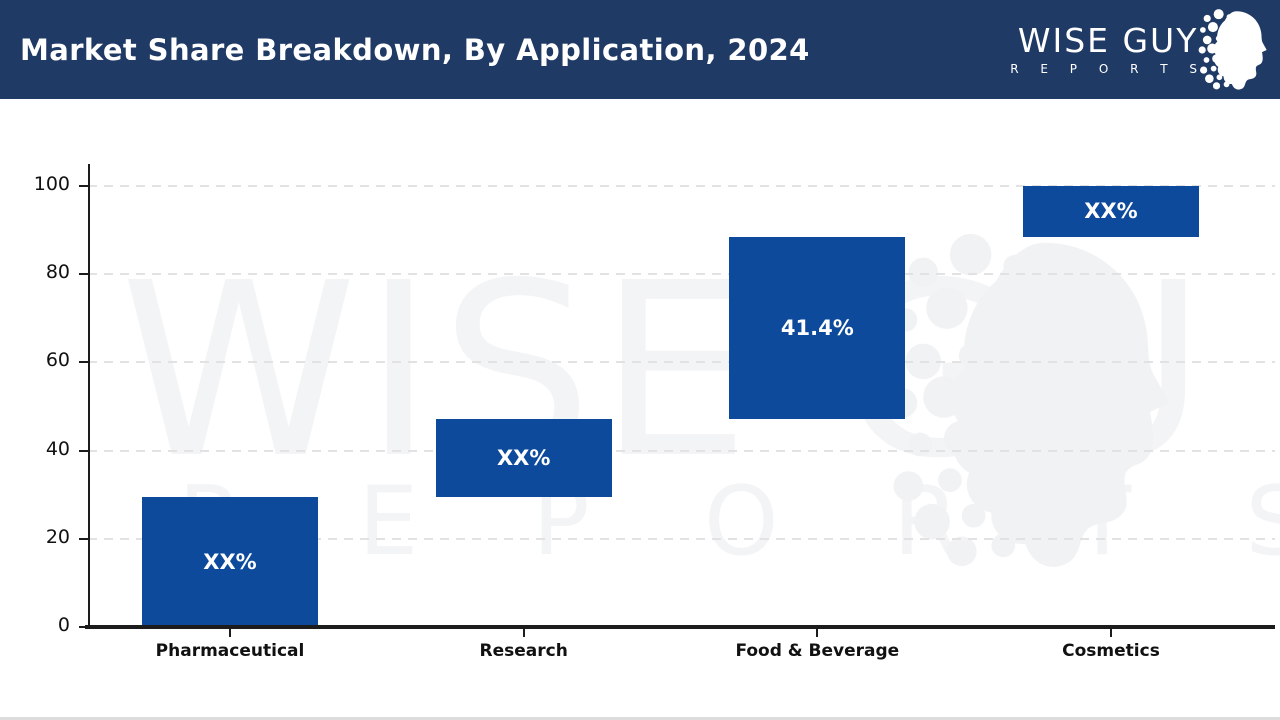 The height and width of the screenshot is (720, 1280). Describe the element at coordinates (57, 536) in the screenshot. I see `y-tick-label-20: 20` at that location.